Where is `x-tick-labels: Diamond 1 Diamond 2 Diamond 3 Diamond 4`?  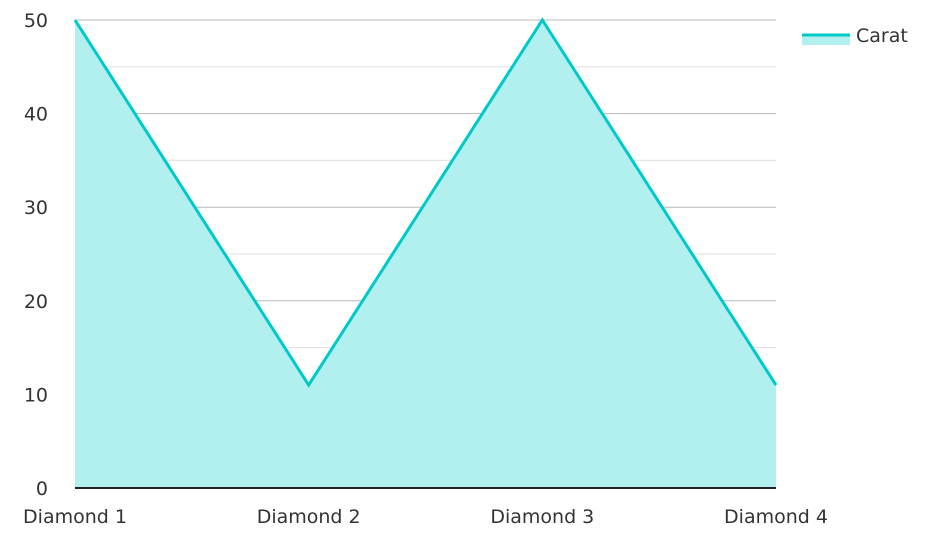
x-tick-labels: Diamond 1 Diamond 2 Diamond 3 Diamond 4 is located at coordinates (425, 517).